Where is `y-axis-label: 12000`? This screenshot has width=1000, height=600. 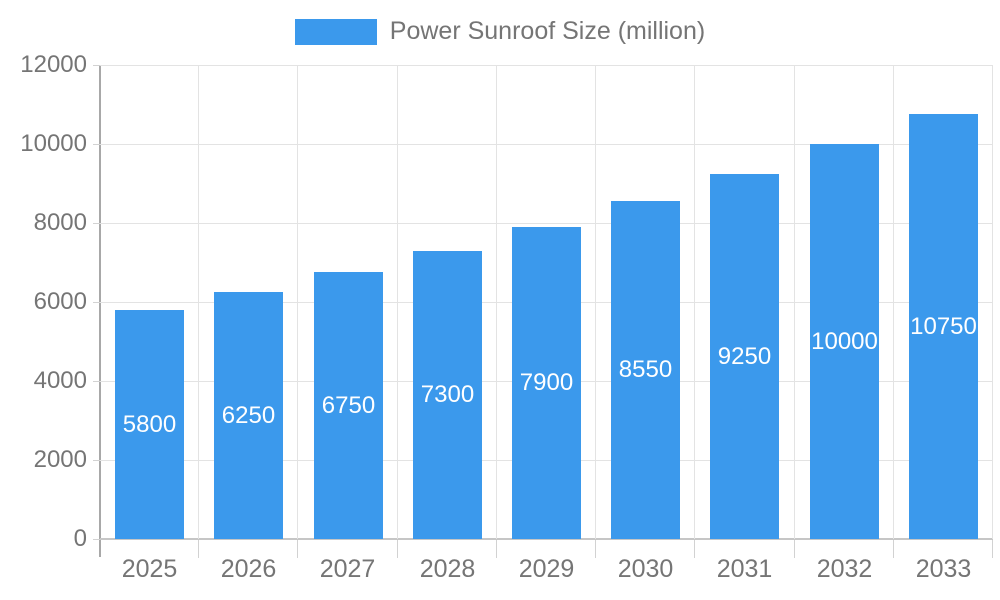
y-axis-label: 12000 is located at coordinates (53, 64).